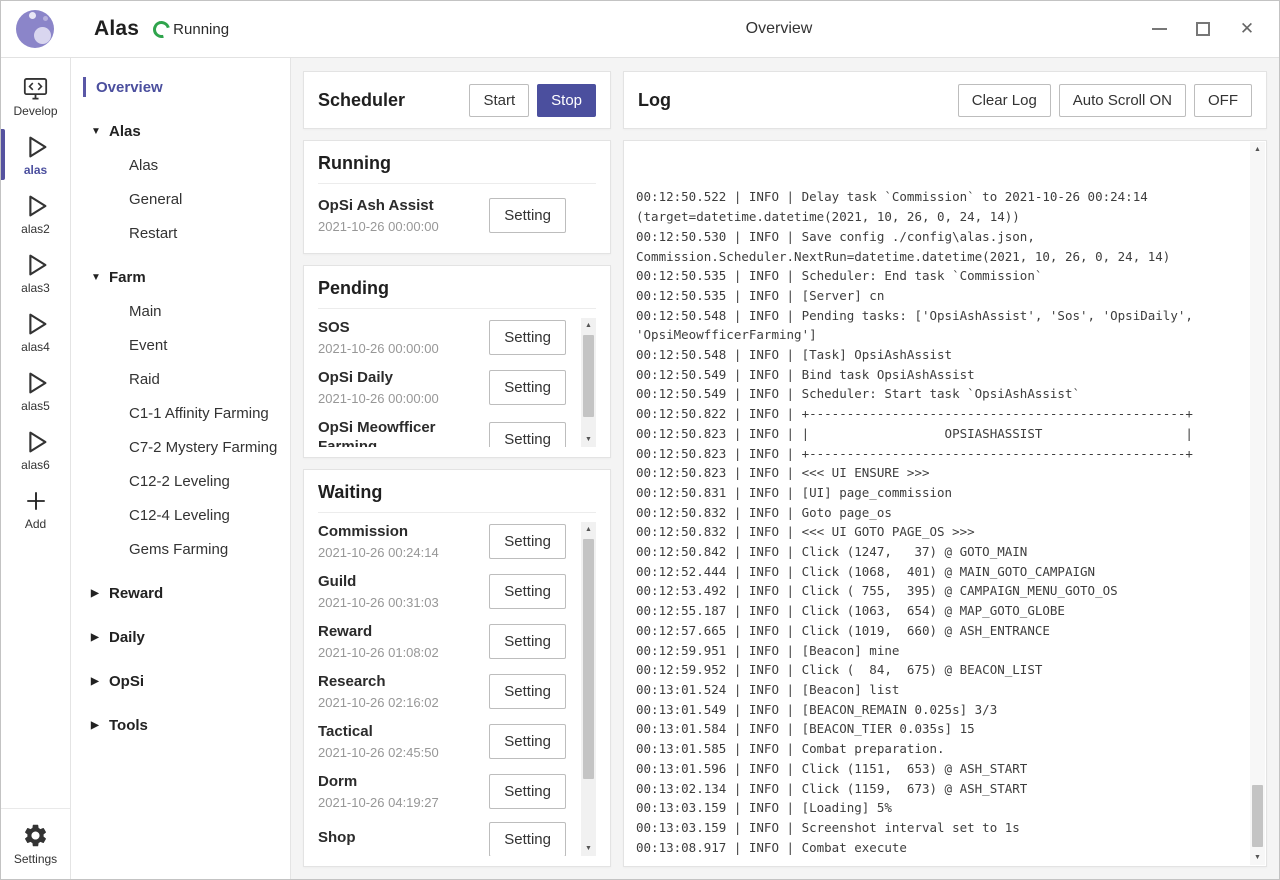  What do you see at coordinates (180, 311) in the screenshot?
I see `nav-item: Main` at bounding box center [180, 311].